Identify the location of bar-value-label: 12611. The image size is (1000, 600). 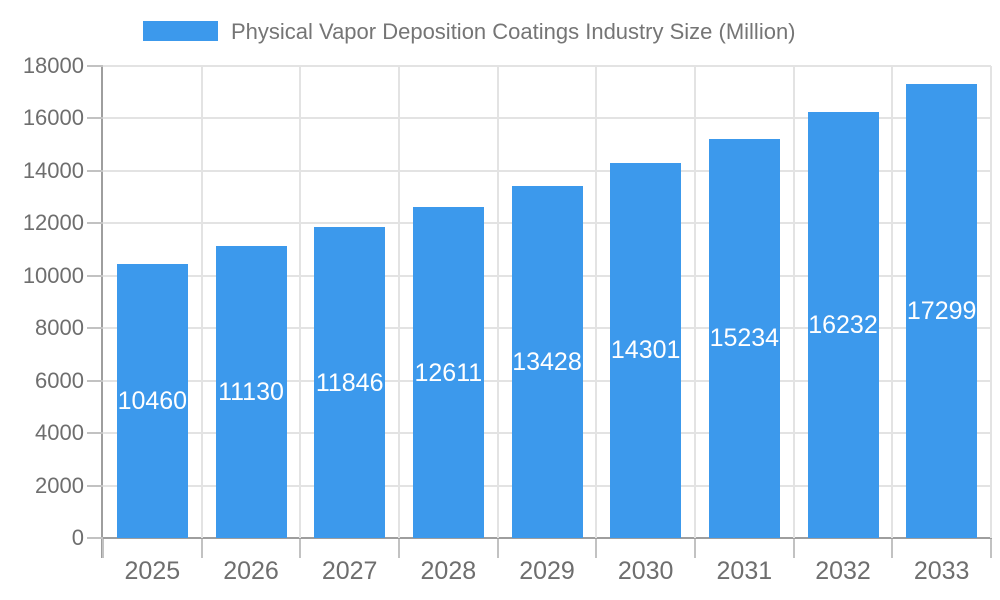
(448, 372).